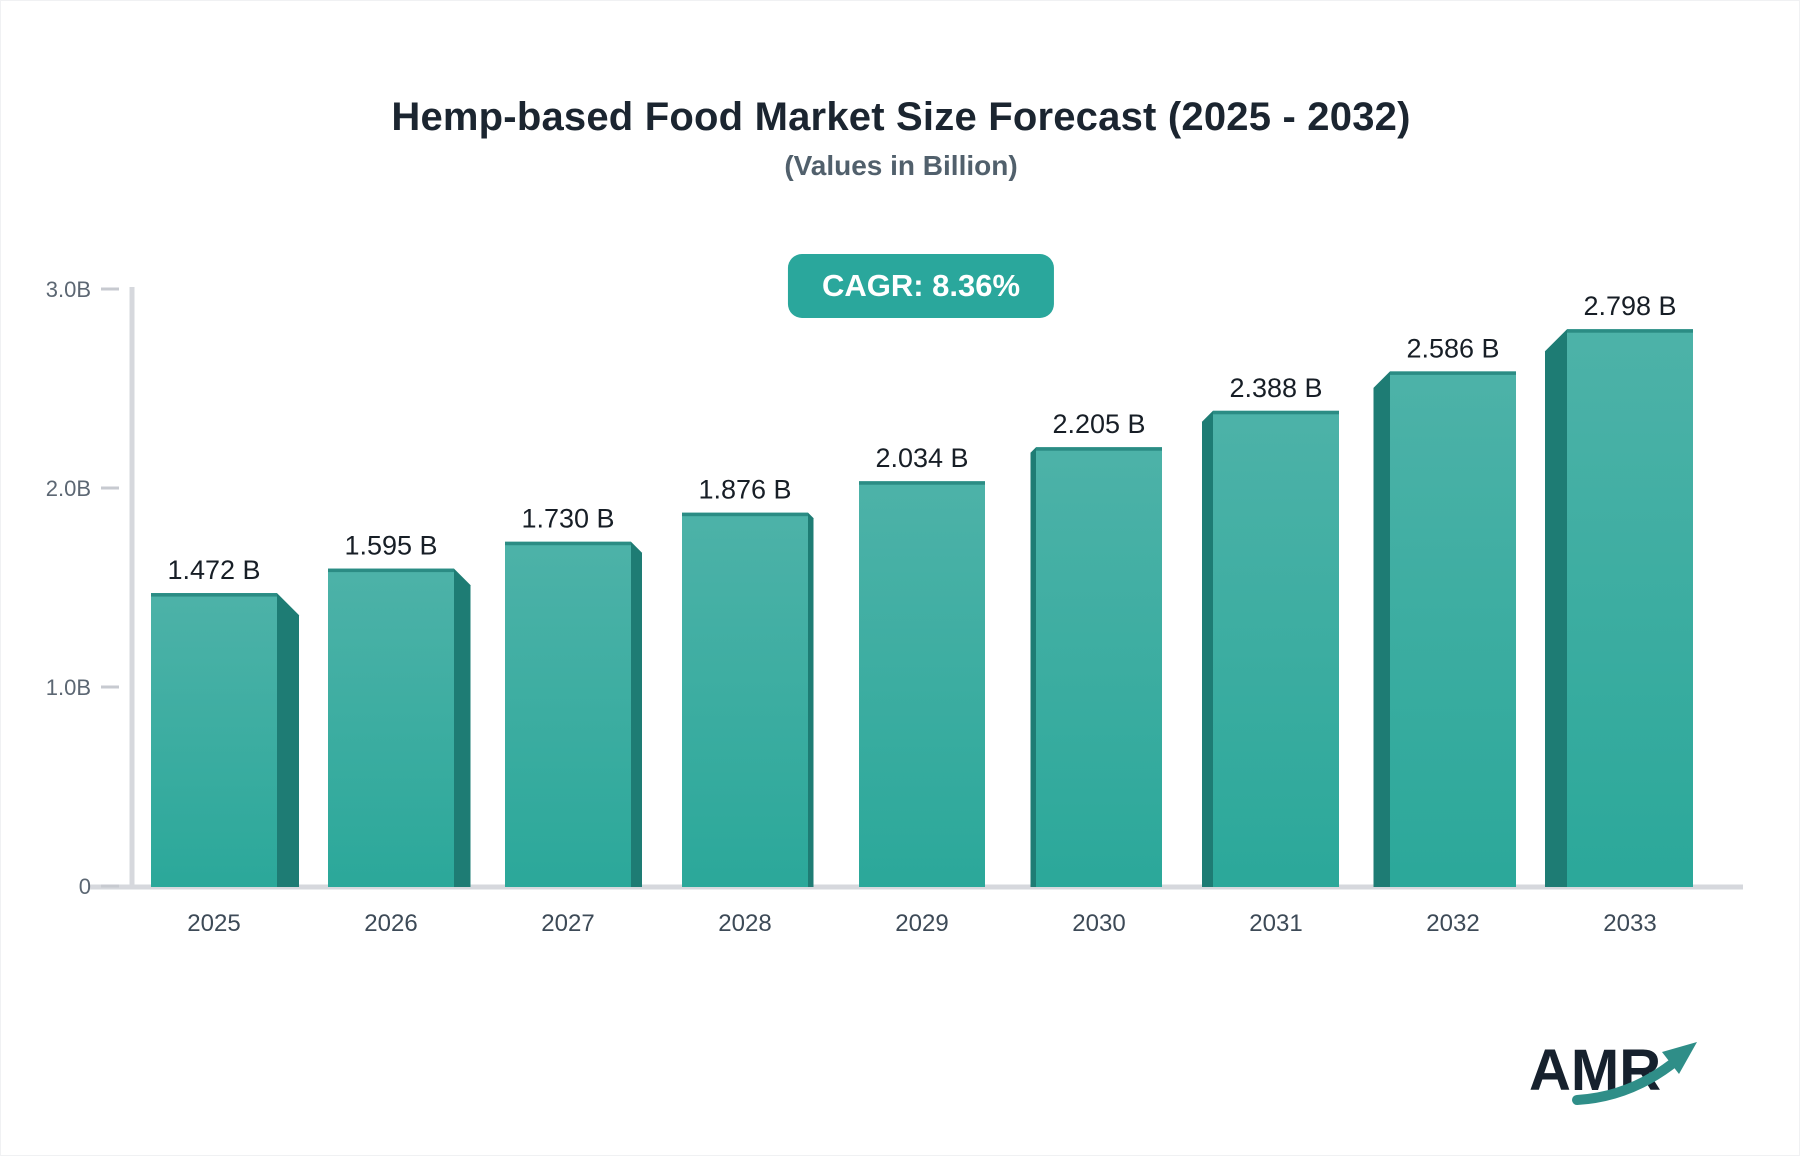  I want to click on x-category-label: 2027, so click(567, 923).